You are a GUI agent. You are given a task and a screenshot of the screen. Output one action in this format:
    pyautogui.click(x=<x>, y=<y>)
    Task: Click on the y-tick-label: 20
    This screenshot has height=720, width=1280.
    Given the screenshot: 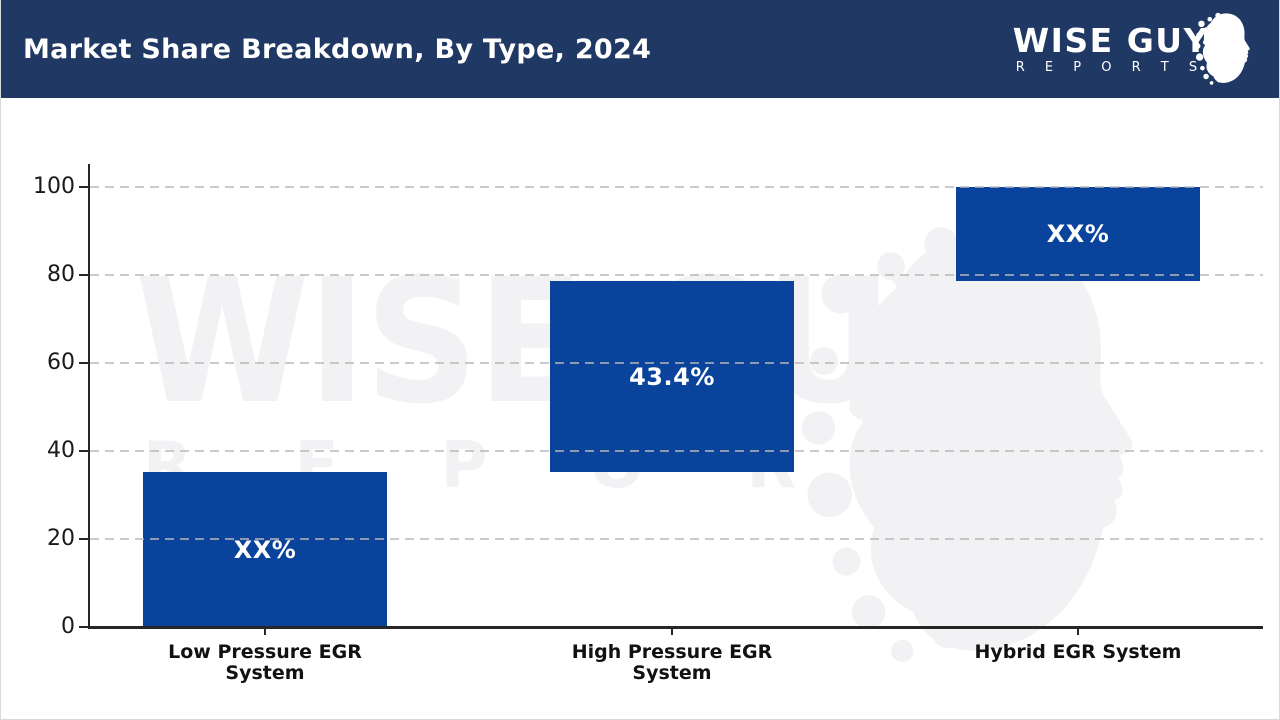 What is the action you would take?
    pyautogui.click(x=61, y=538)
    